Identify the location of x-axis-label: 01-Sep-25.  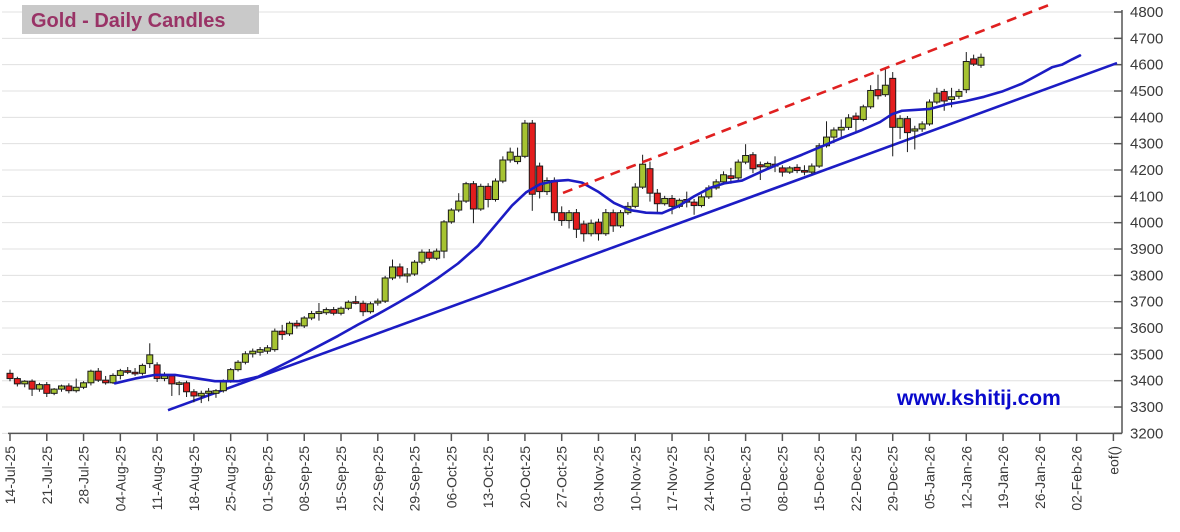
(267, 479).